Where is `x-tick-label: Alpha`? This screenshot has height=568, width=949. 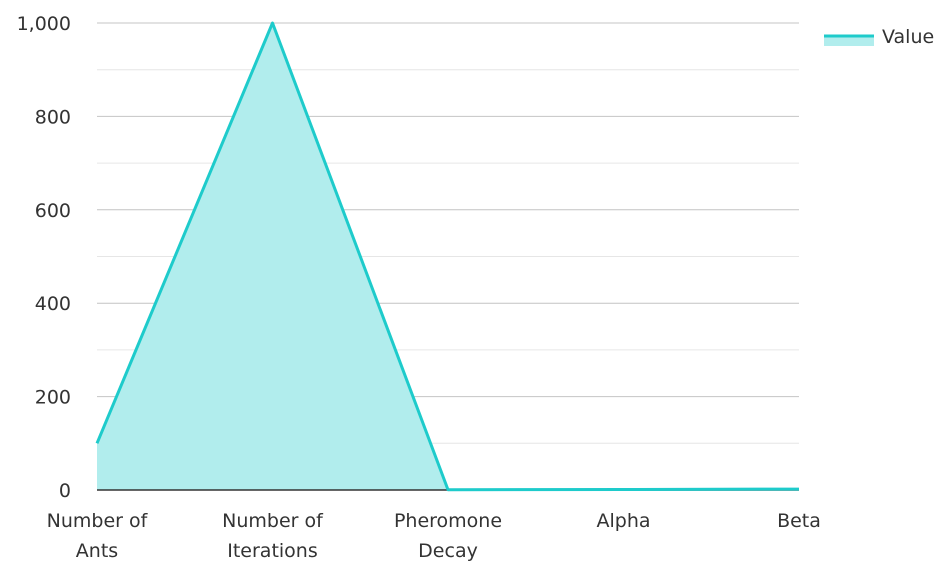
x-tick-label: Alpha is located at coordinates (623, 521).